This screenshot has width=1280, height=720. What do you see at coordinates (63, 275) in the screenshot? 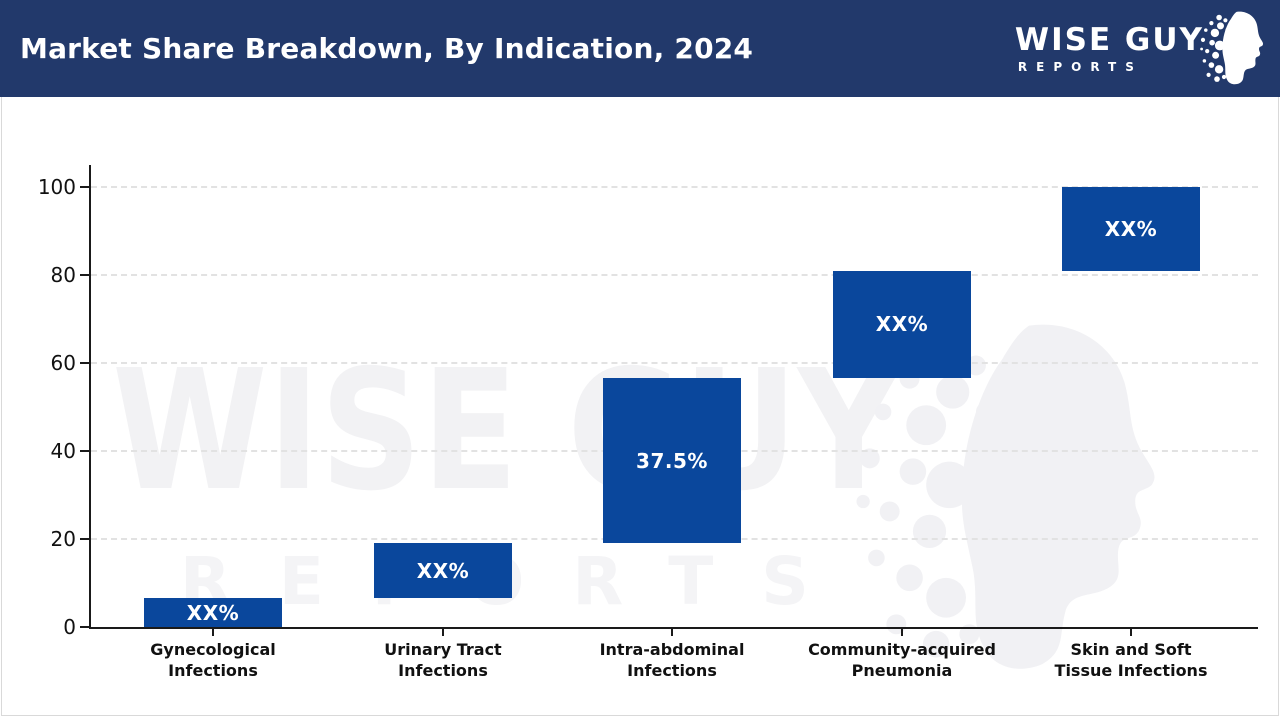
I see `y-tick-label: 80` at bounding box center [63, 275].